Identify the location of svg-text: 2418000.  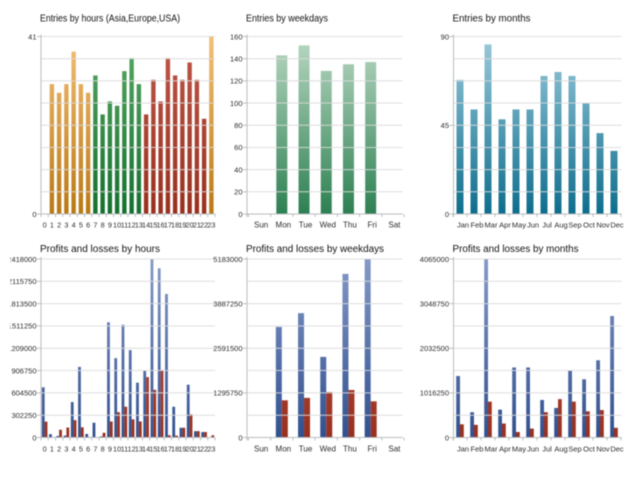
(21, 259).